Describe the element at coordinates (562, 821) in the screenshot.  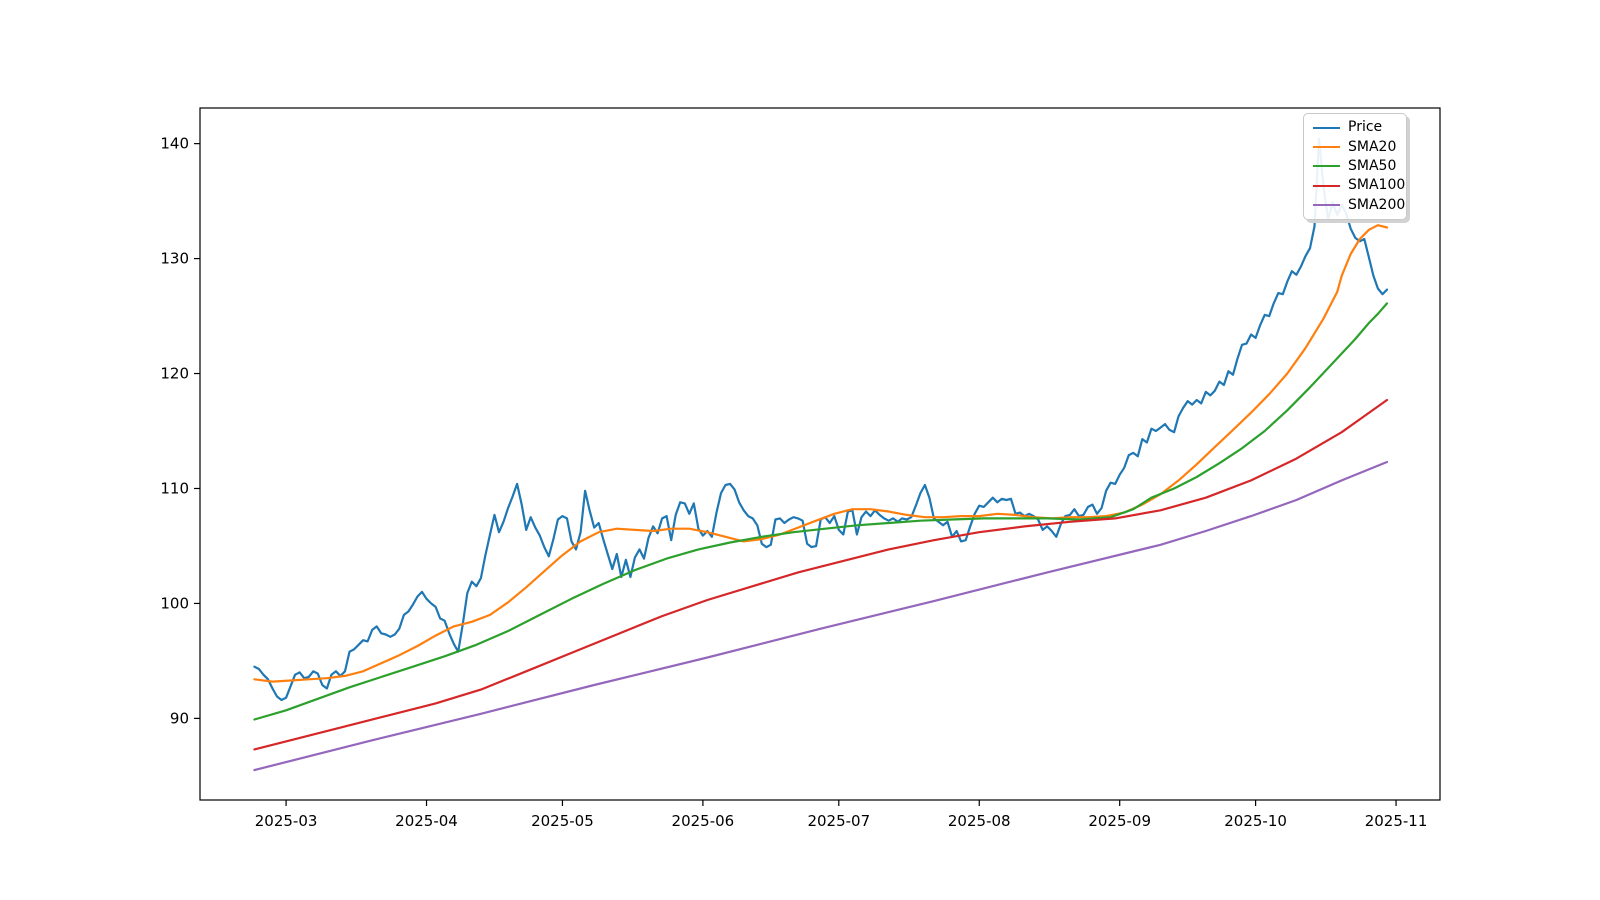
I see `x-tick-label: 2025-05` at that location.